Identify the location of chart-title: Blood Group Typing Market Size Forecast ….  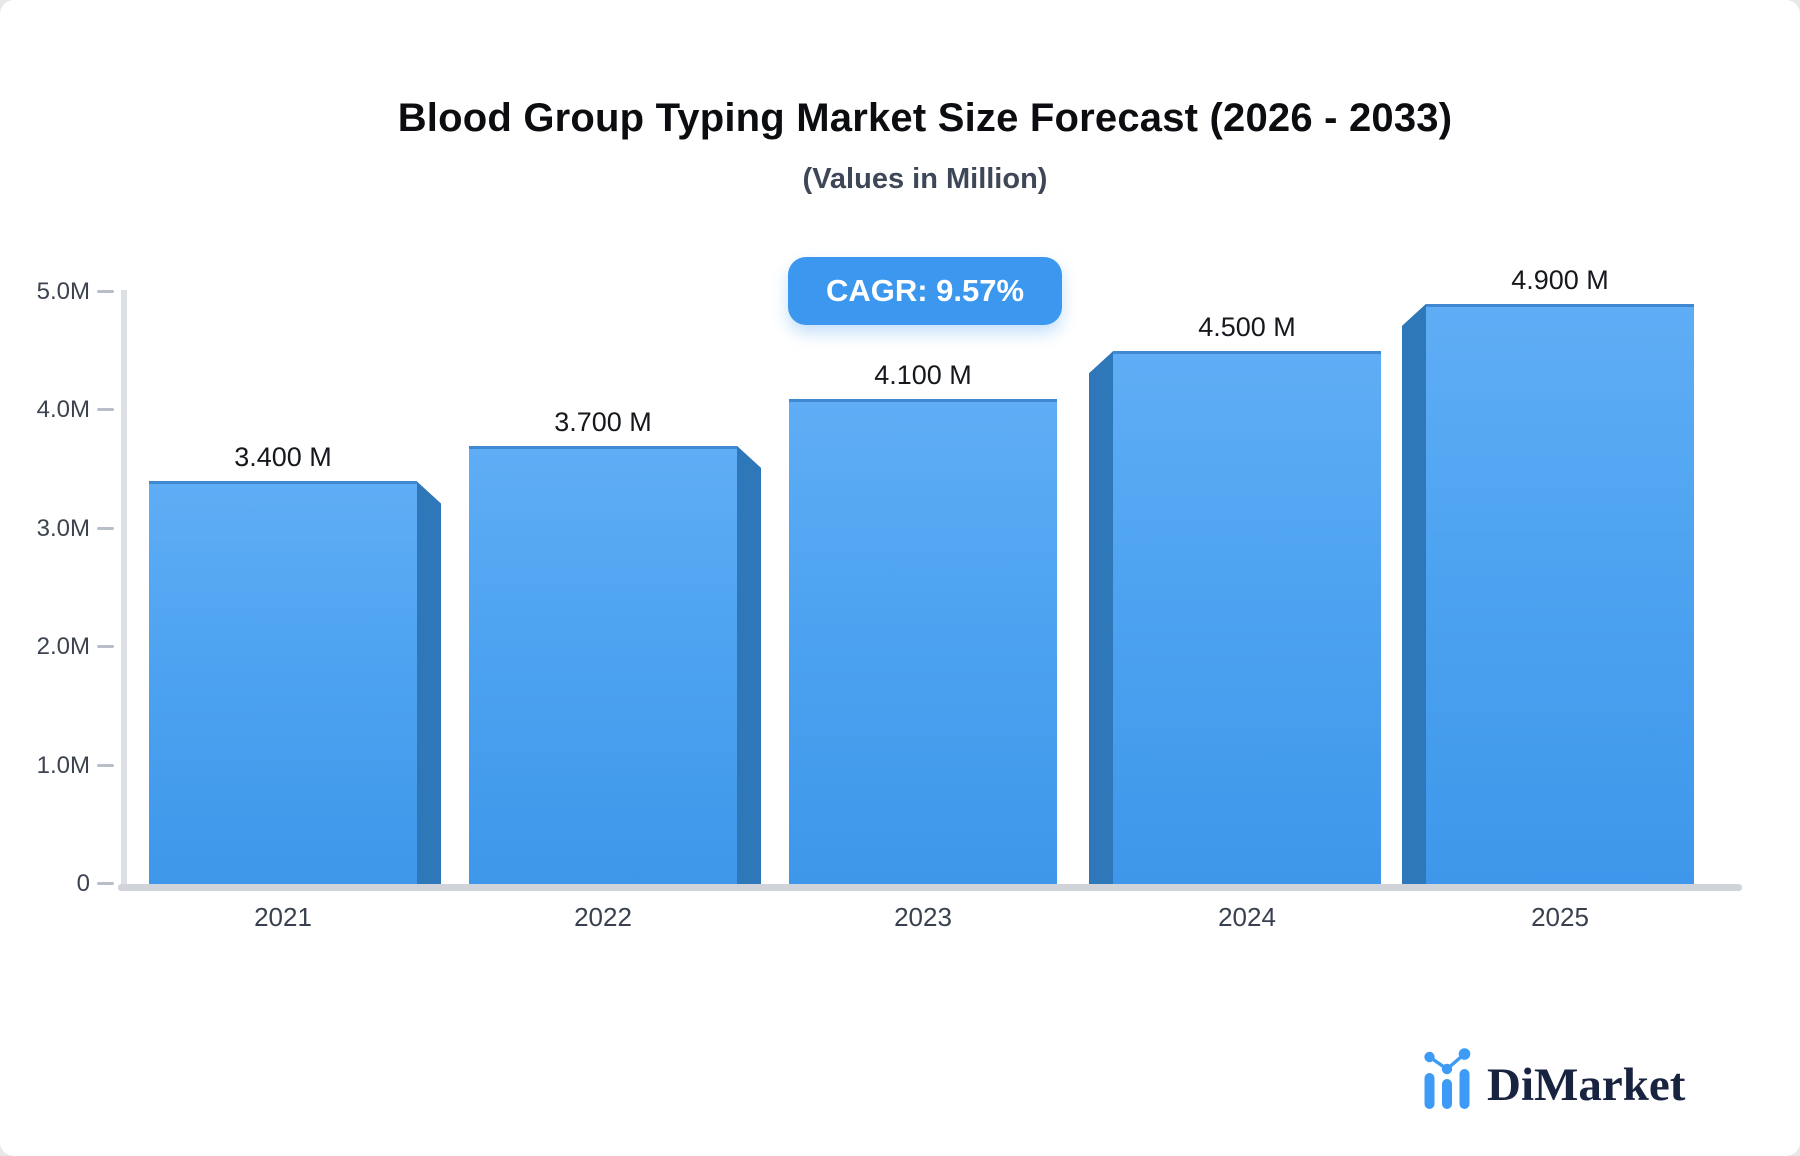
(925, 118).